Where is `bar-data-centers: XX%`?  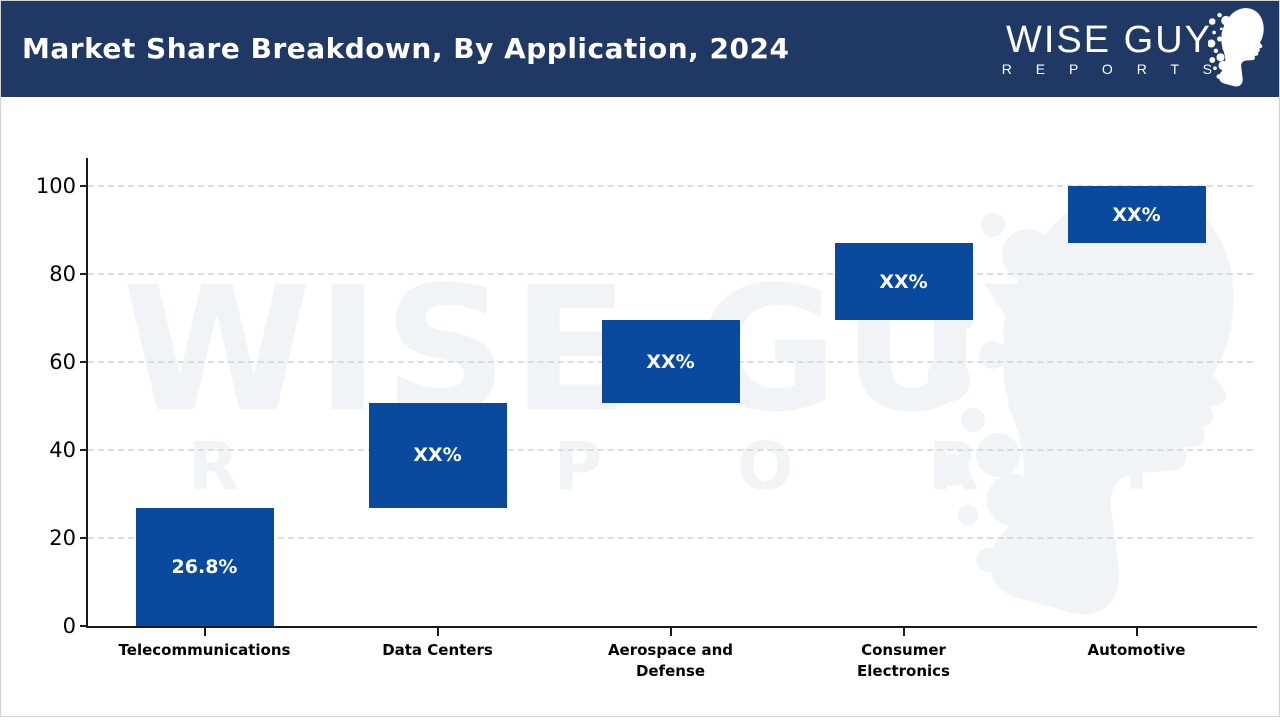 bar-data-centers: XX% is located at coordinates (437, 455).